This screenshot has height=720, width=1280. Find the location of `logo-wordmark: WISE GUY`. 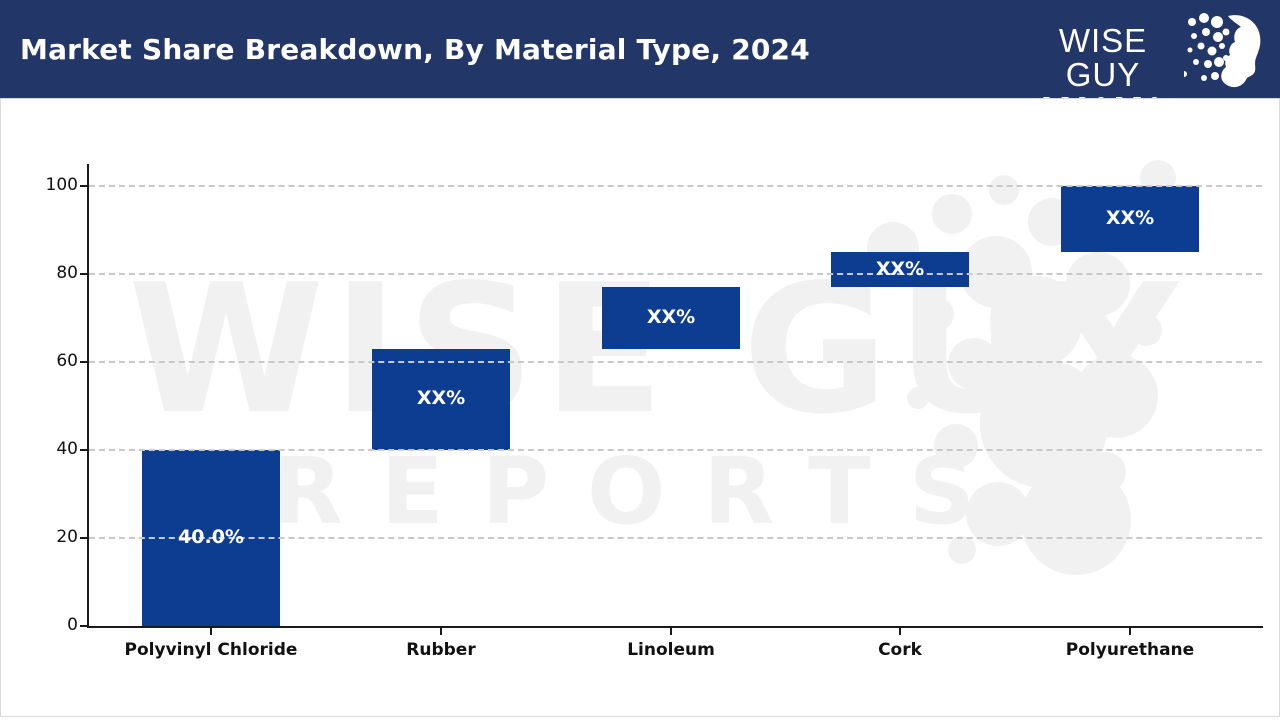

logo-wordmark: WISE GUY is located at coordinates (1103, 57).